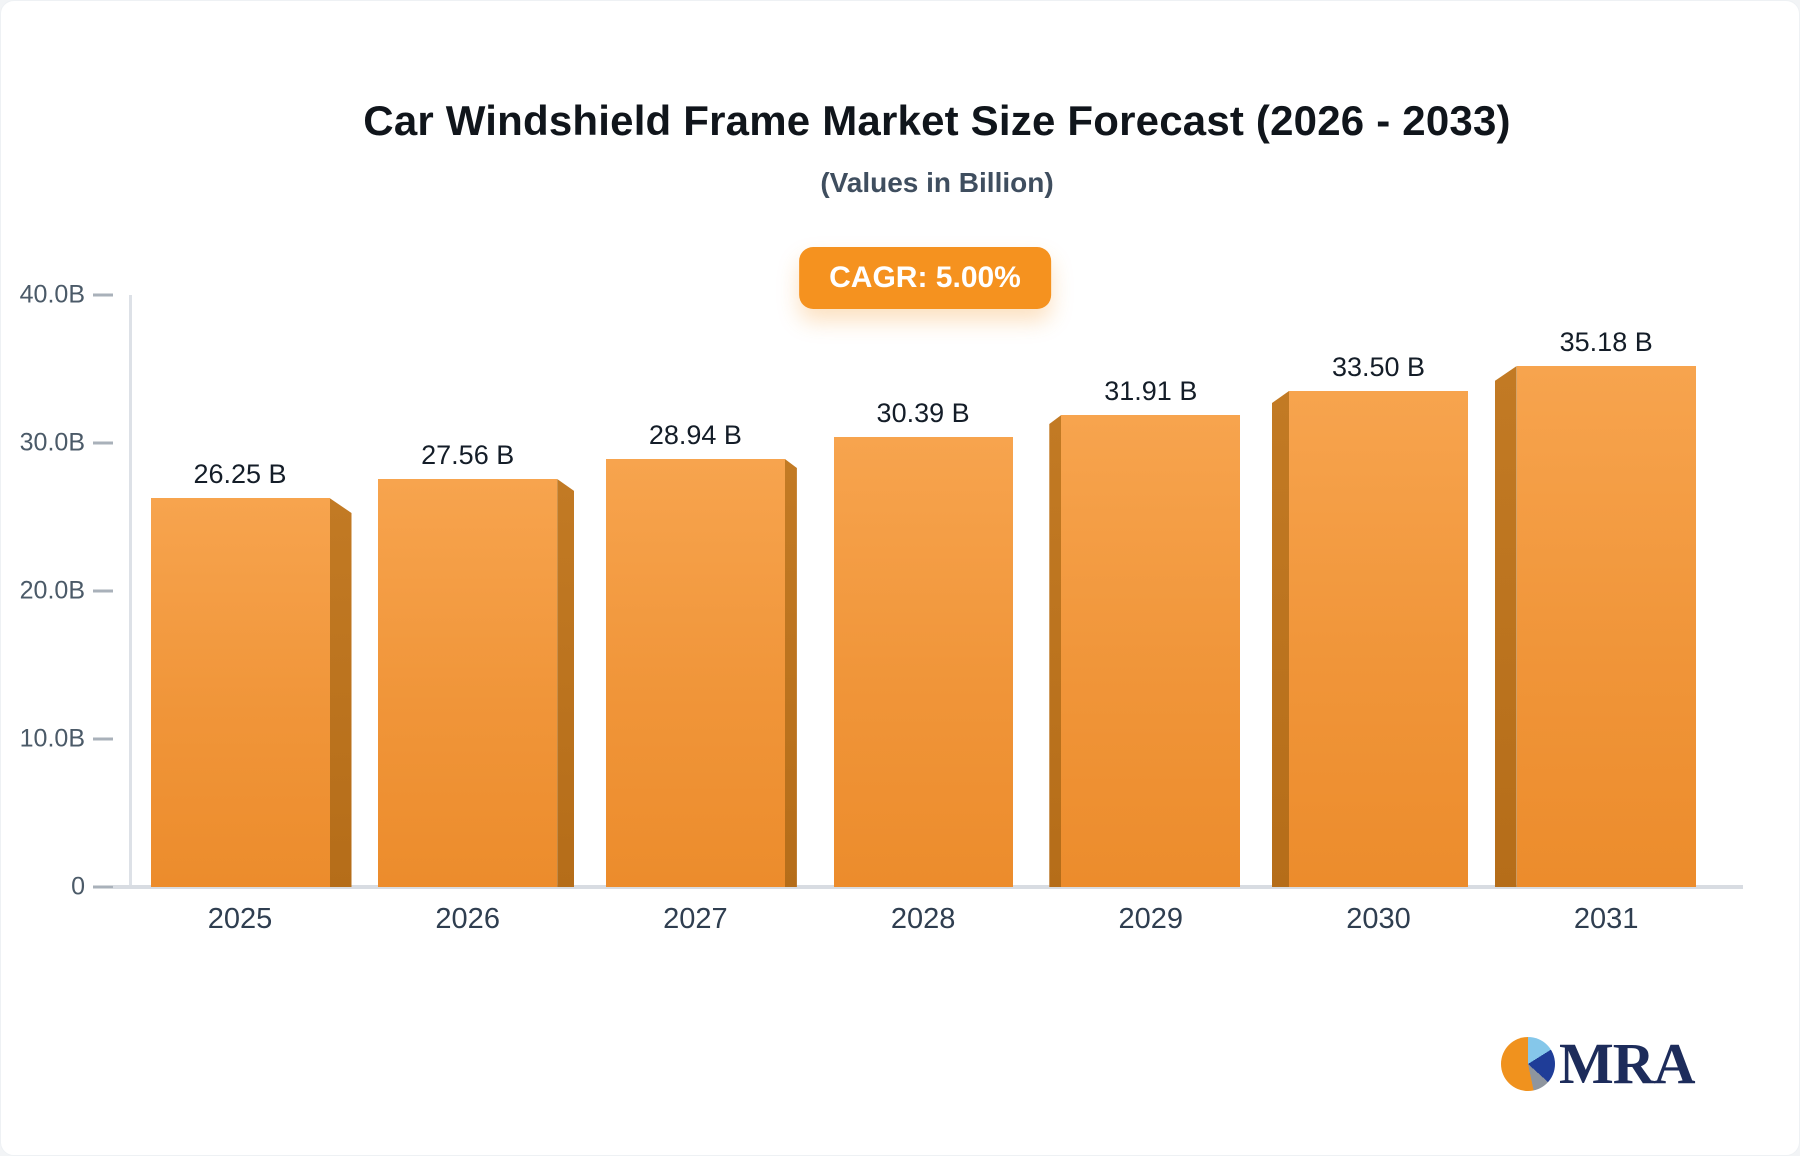 The image size is (1800, 1156). What do you see at coordinates (52, 442) in the screenshot?
I see `y-tick-label-30.0B: 30.0B` at bounding box center [52, 442].